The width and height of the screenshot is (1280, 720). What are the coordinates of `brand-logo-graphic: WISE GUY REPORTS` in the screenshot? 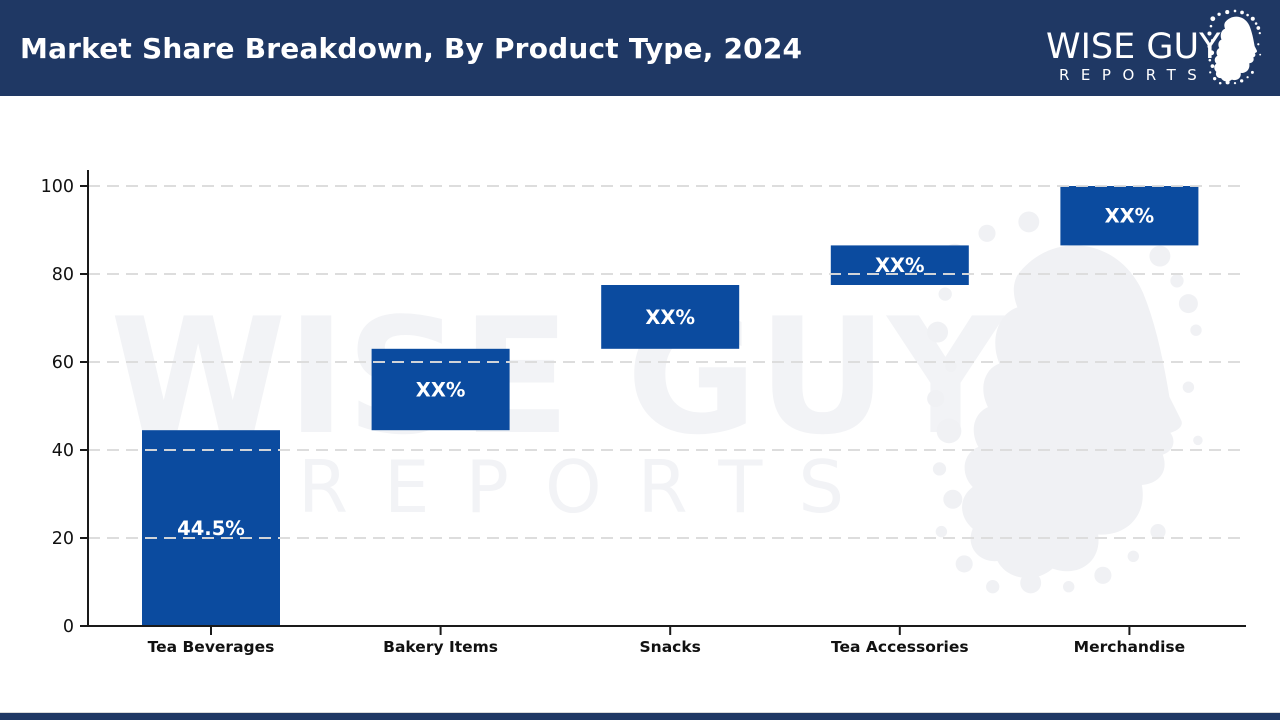 It's located at (1154, 47).